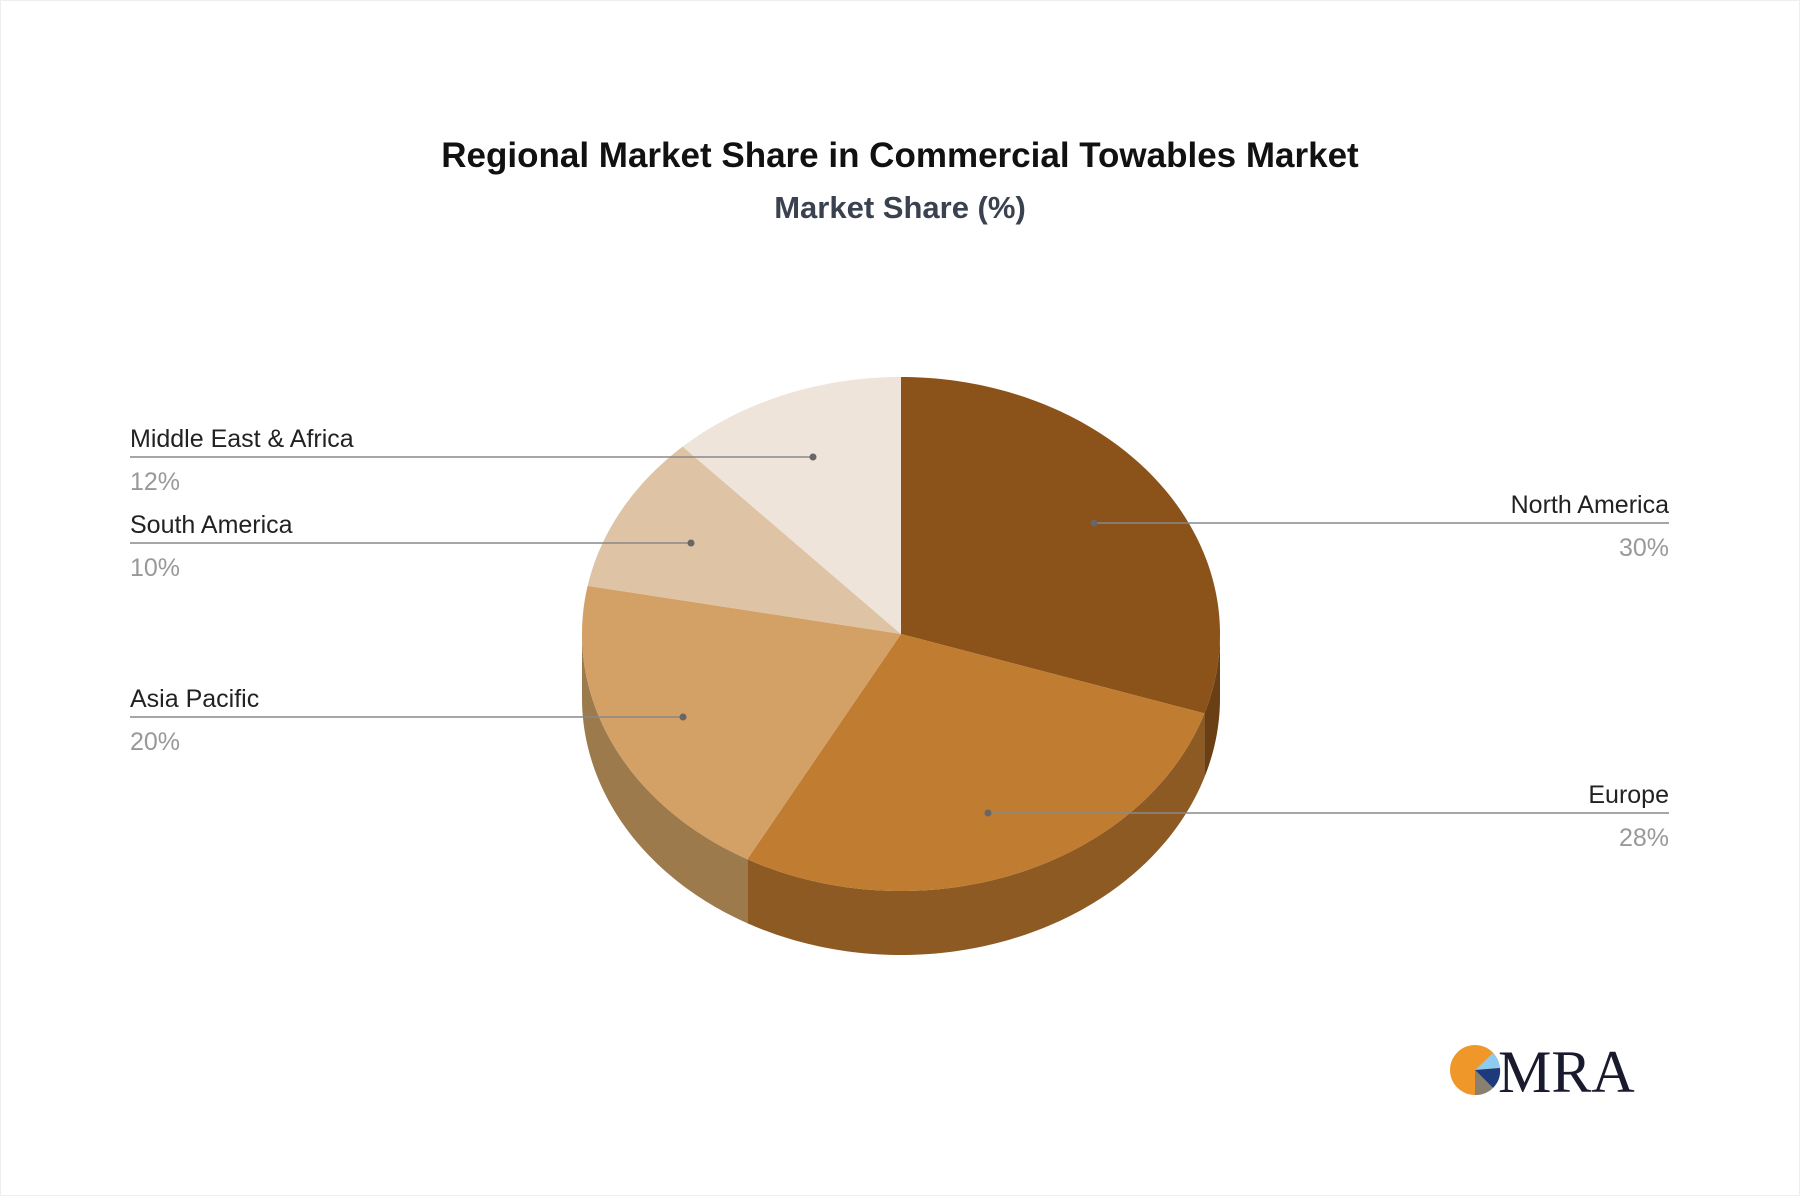 The width and height of the screenshot is (1800, 1196). What do you see at coordinates (1590, 505) in the screenshot?
I see `slice-label: North America` at bounding box center [1590, 505].